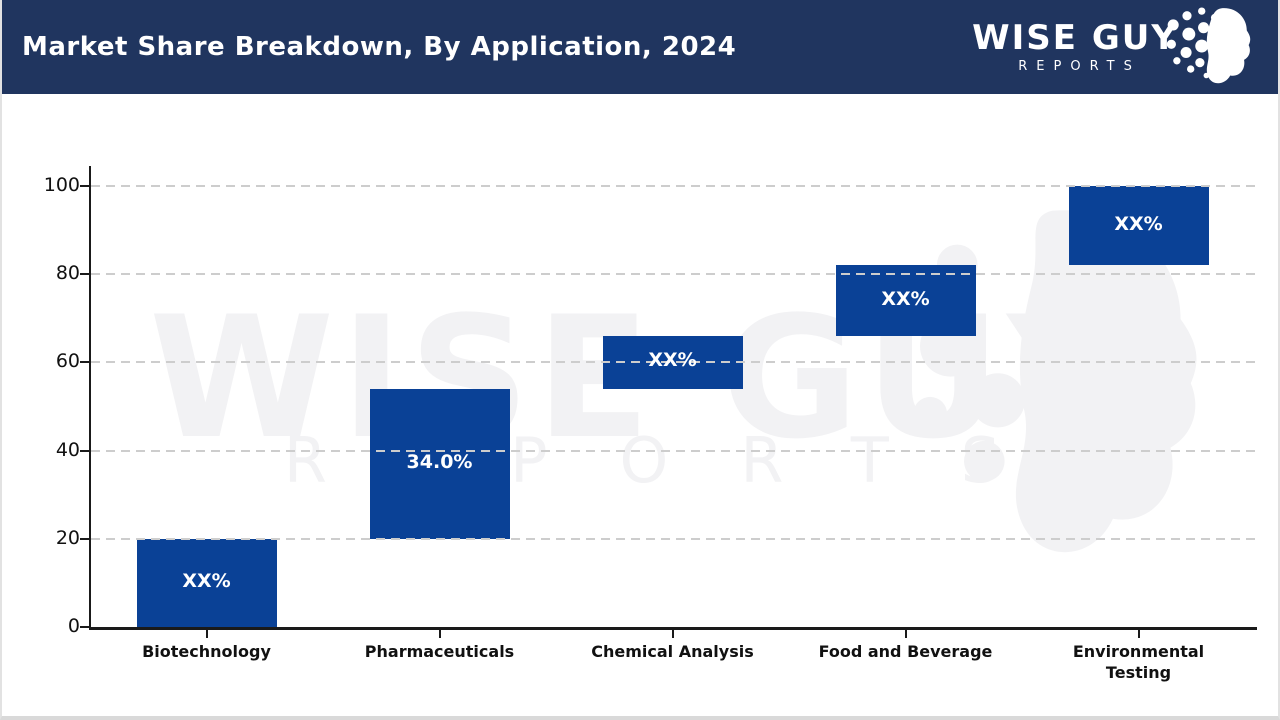  Describe the element at coordinates (673, 628) in the screenshot. I see `x-axis-line` at that location.